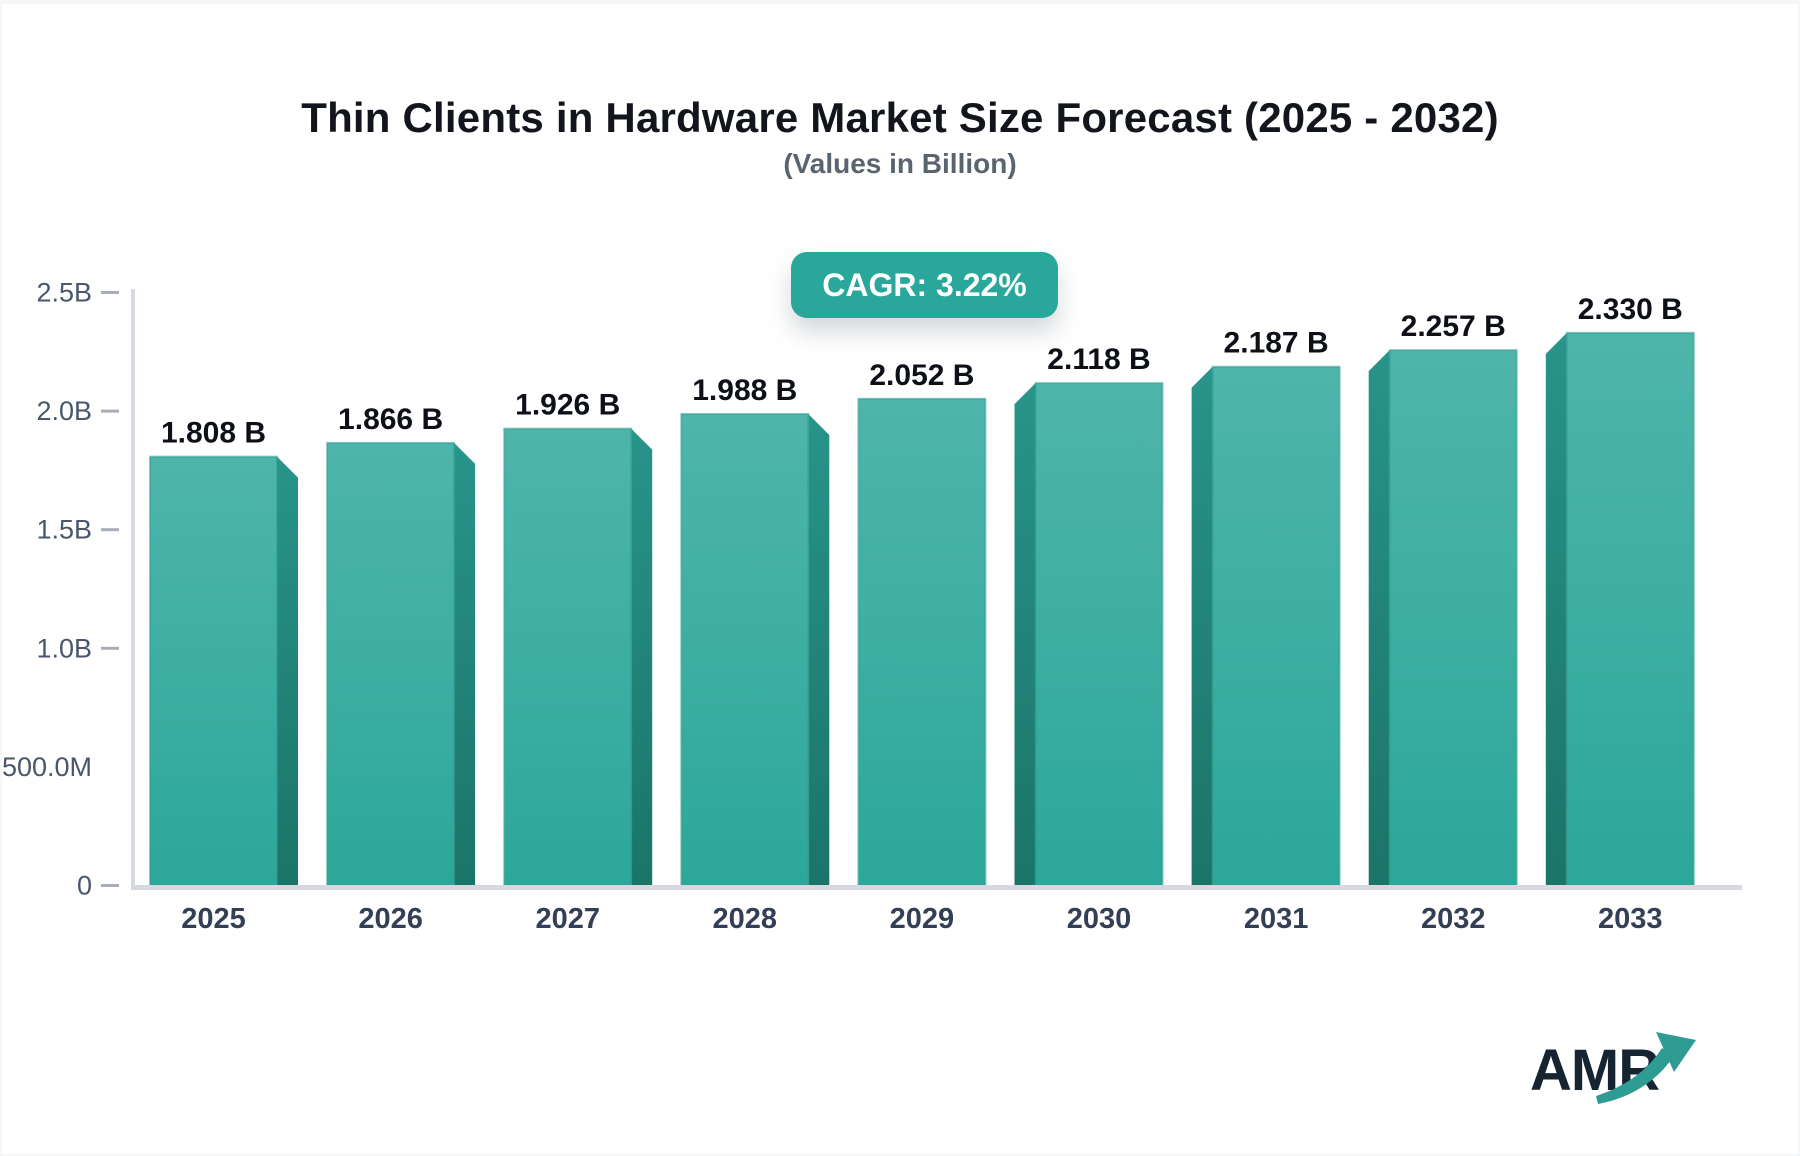  I want to click on bar-front-2029, so click(922, 642).